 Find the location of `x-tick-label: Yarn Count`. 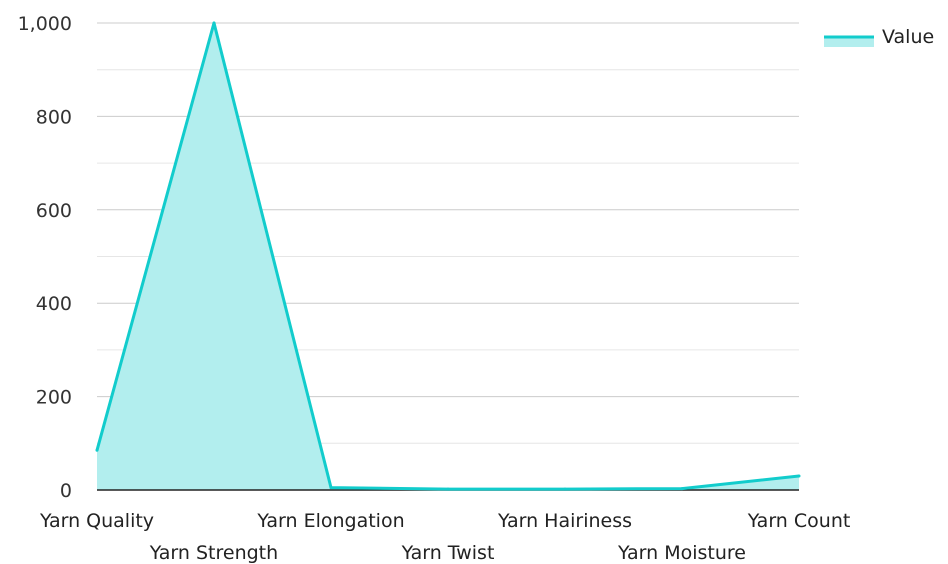

x-tick-label: Yarn Count is located at coordinates (799, 521).